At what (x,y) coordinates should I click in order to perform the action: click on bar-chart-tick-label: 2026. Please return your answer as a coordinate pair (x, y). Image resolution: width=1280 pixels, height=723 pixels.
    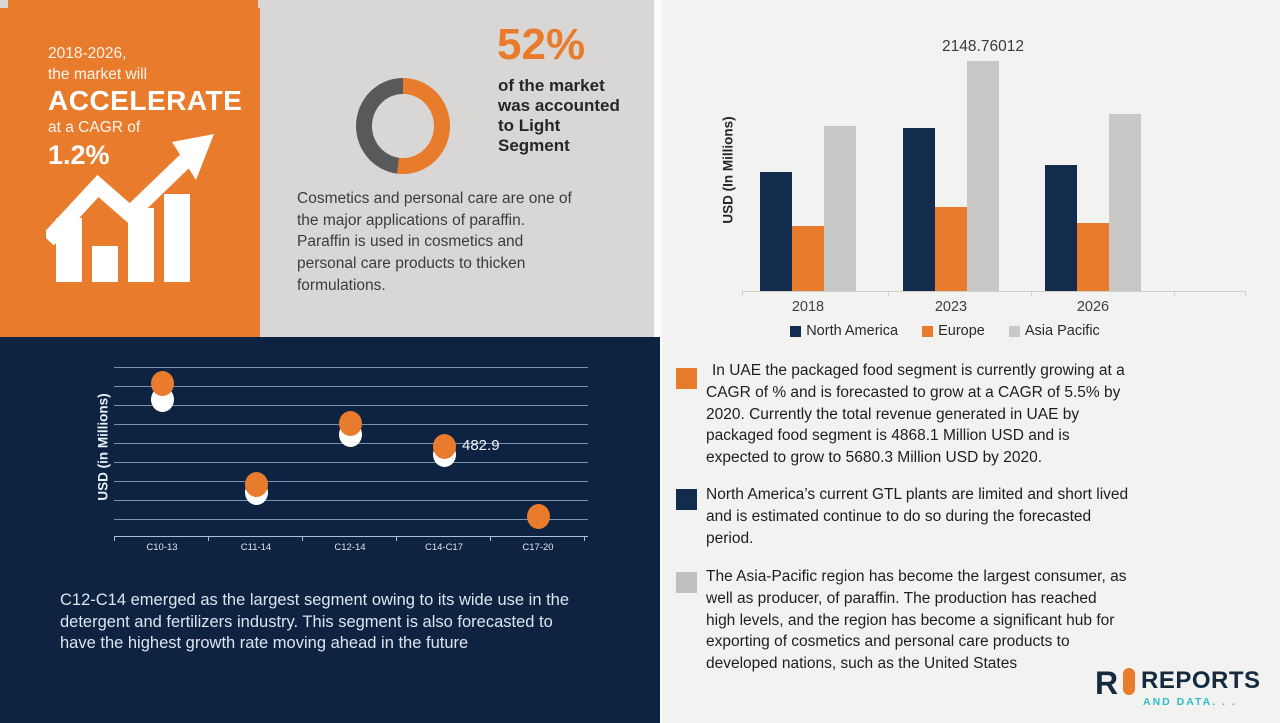
    Looking at the image, I should click on (1093, 307).